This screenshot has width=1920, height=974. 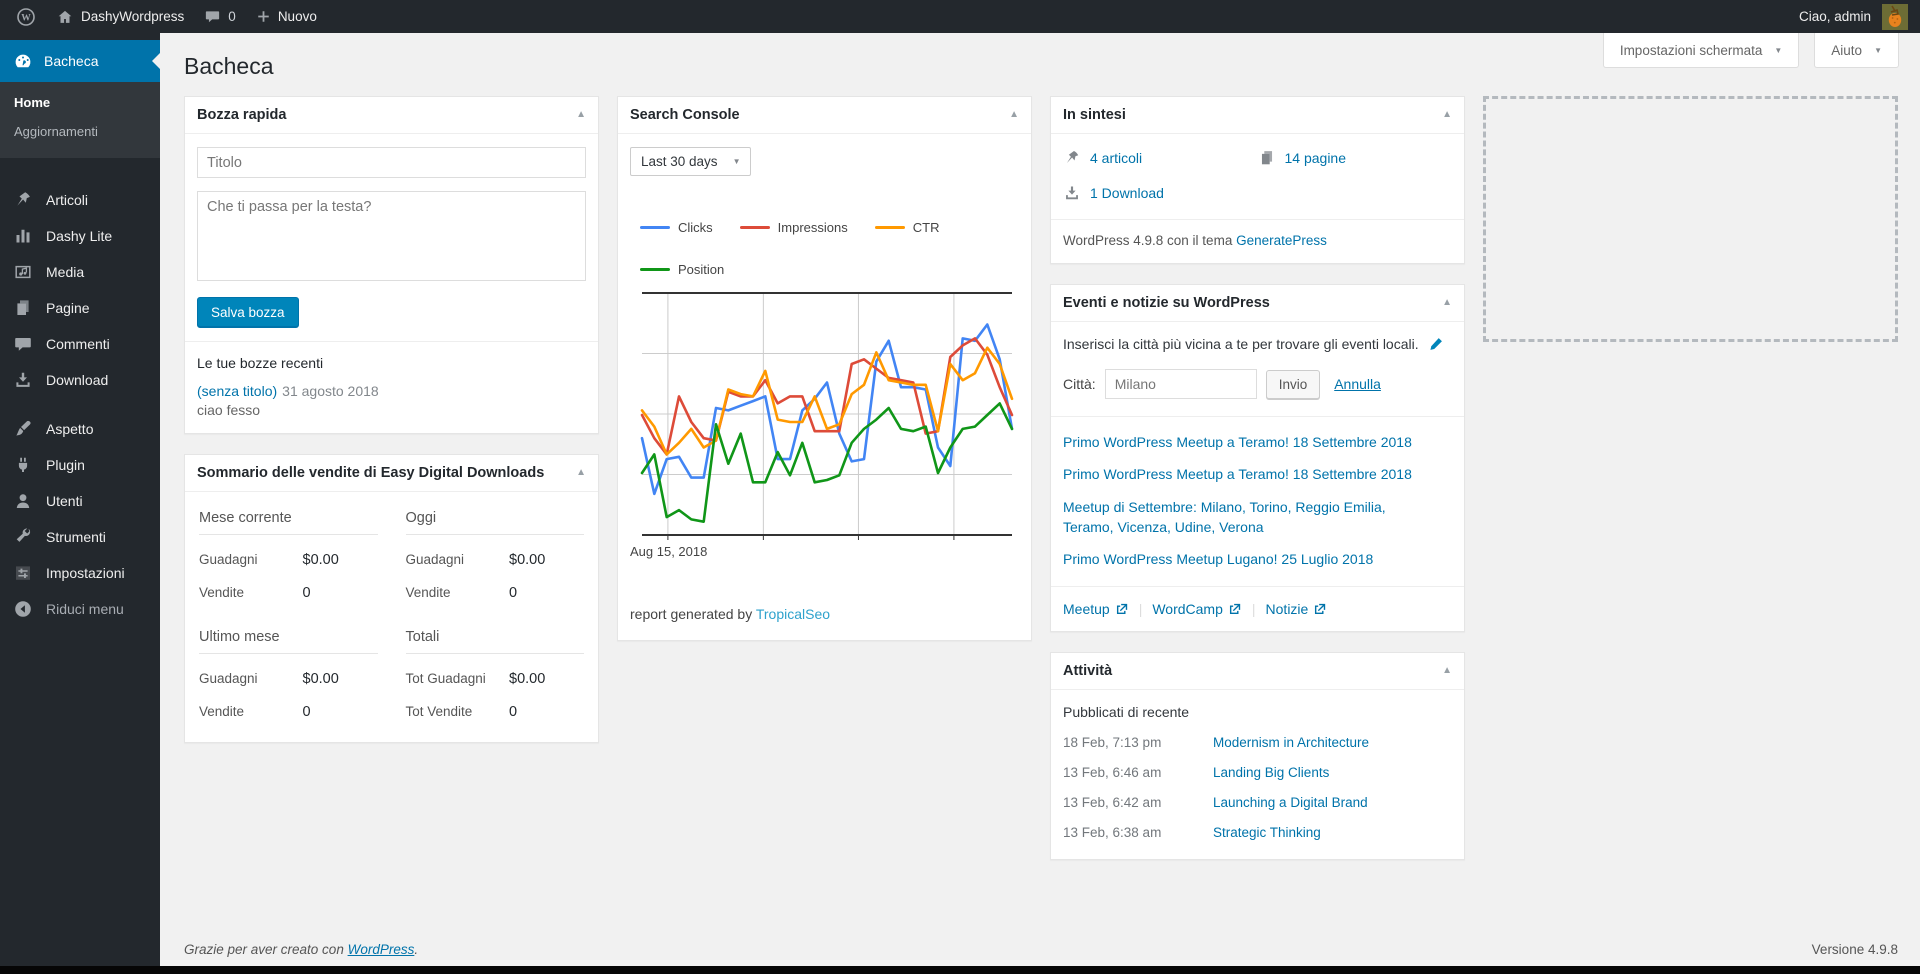 I want to click on help-button: Aiuto ▼, so click(x=1856, y=50).